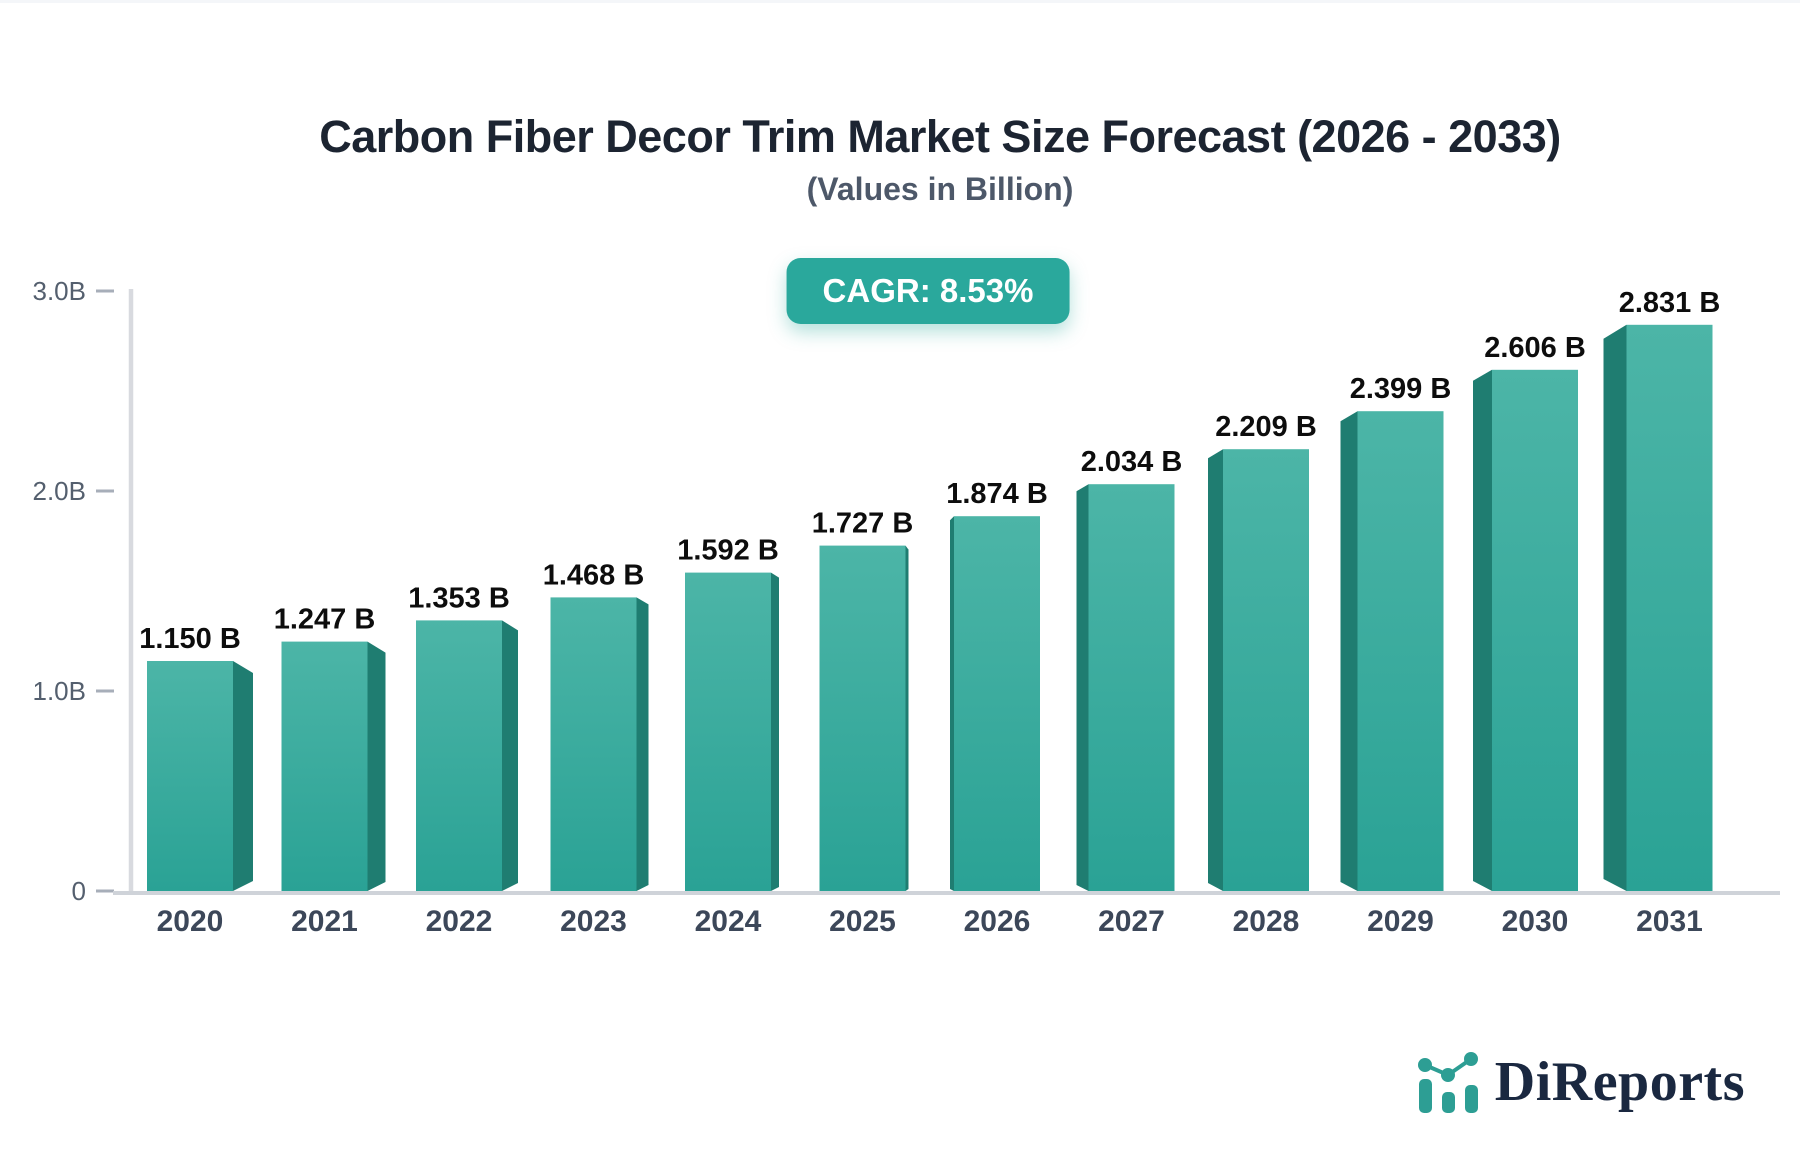 The image size is (1800, 1159). Describe the element at coordinates (1266, 921) in the screenshot. I see `x-axis-label-2028: 2028` at that location.